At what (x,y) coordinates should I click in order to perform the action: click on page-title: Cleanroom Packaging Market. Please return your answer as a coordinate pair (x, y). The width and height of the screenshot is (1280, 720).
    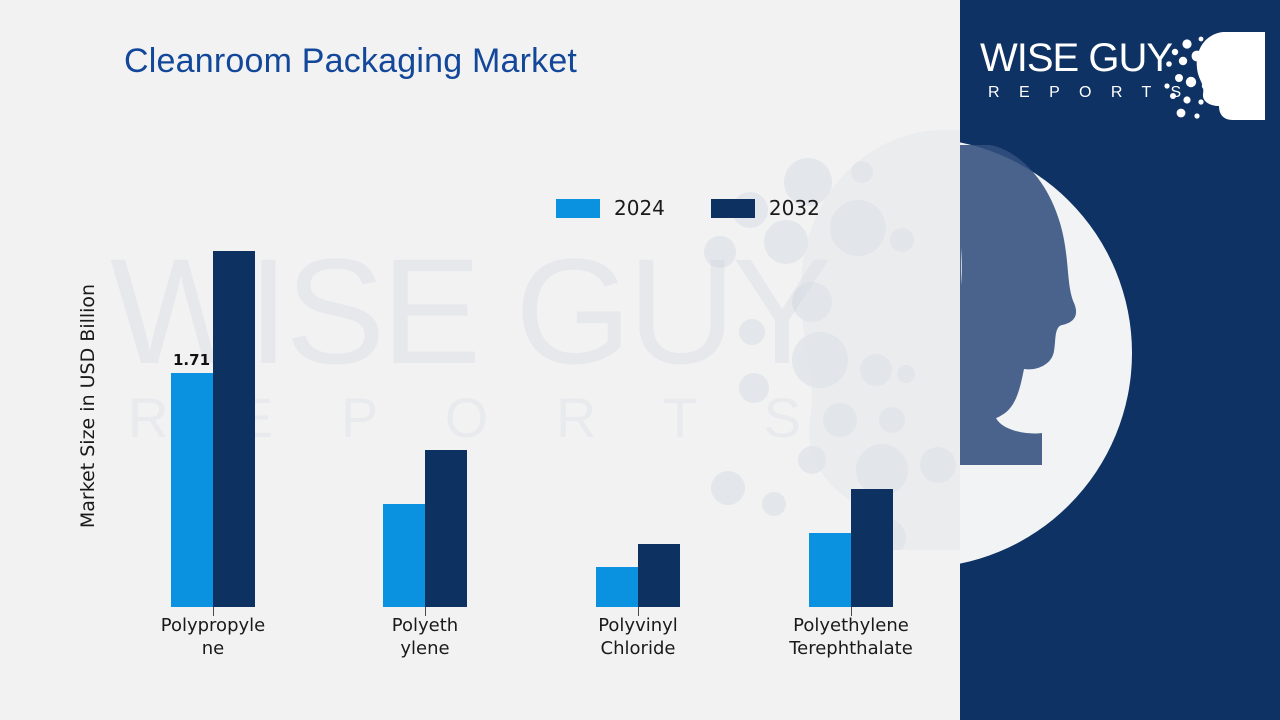
    Looking at the image, I should click on (351, 61).